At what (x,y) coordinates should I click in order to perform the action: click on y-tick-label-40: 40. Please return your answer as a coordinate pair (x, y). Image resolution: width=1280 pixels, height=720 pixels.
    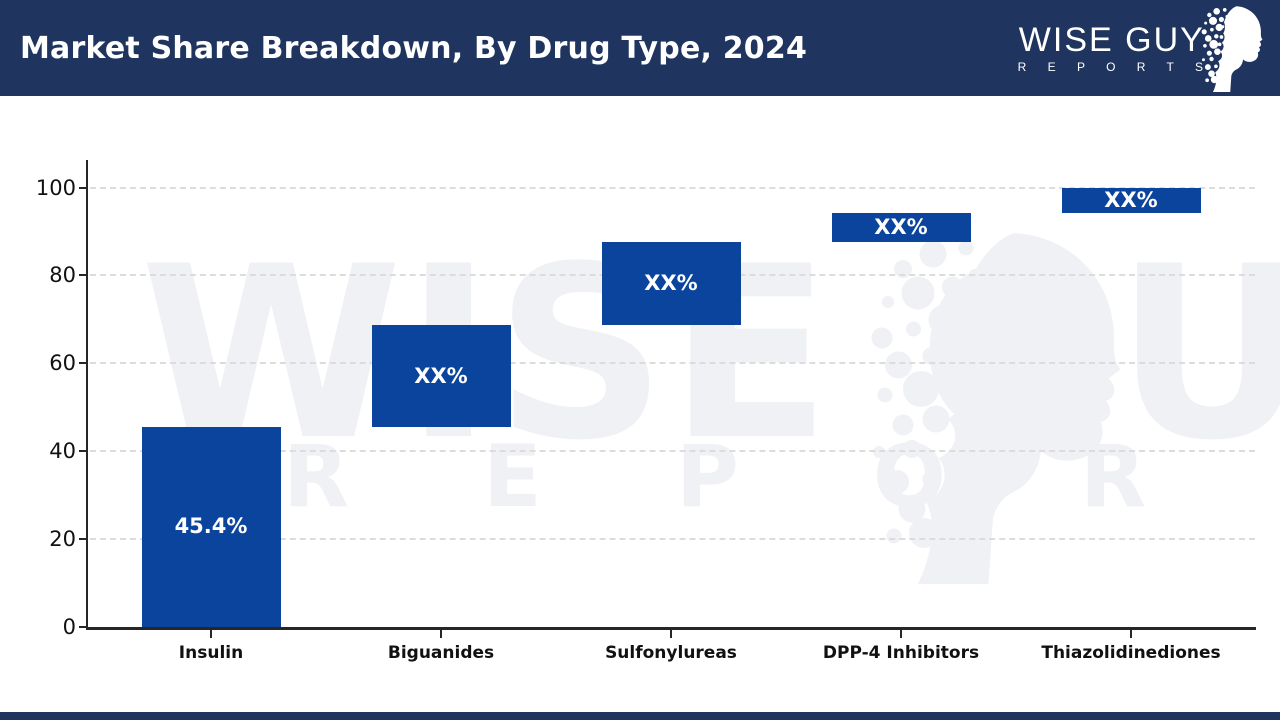
    Looking at the image, I should click on (62, 451).